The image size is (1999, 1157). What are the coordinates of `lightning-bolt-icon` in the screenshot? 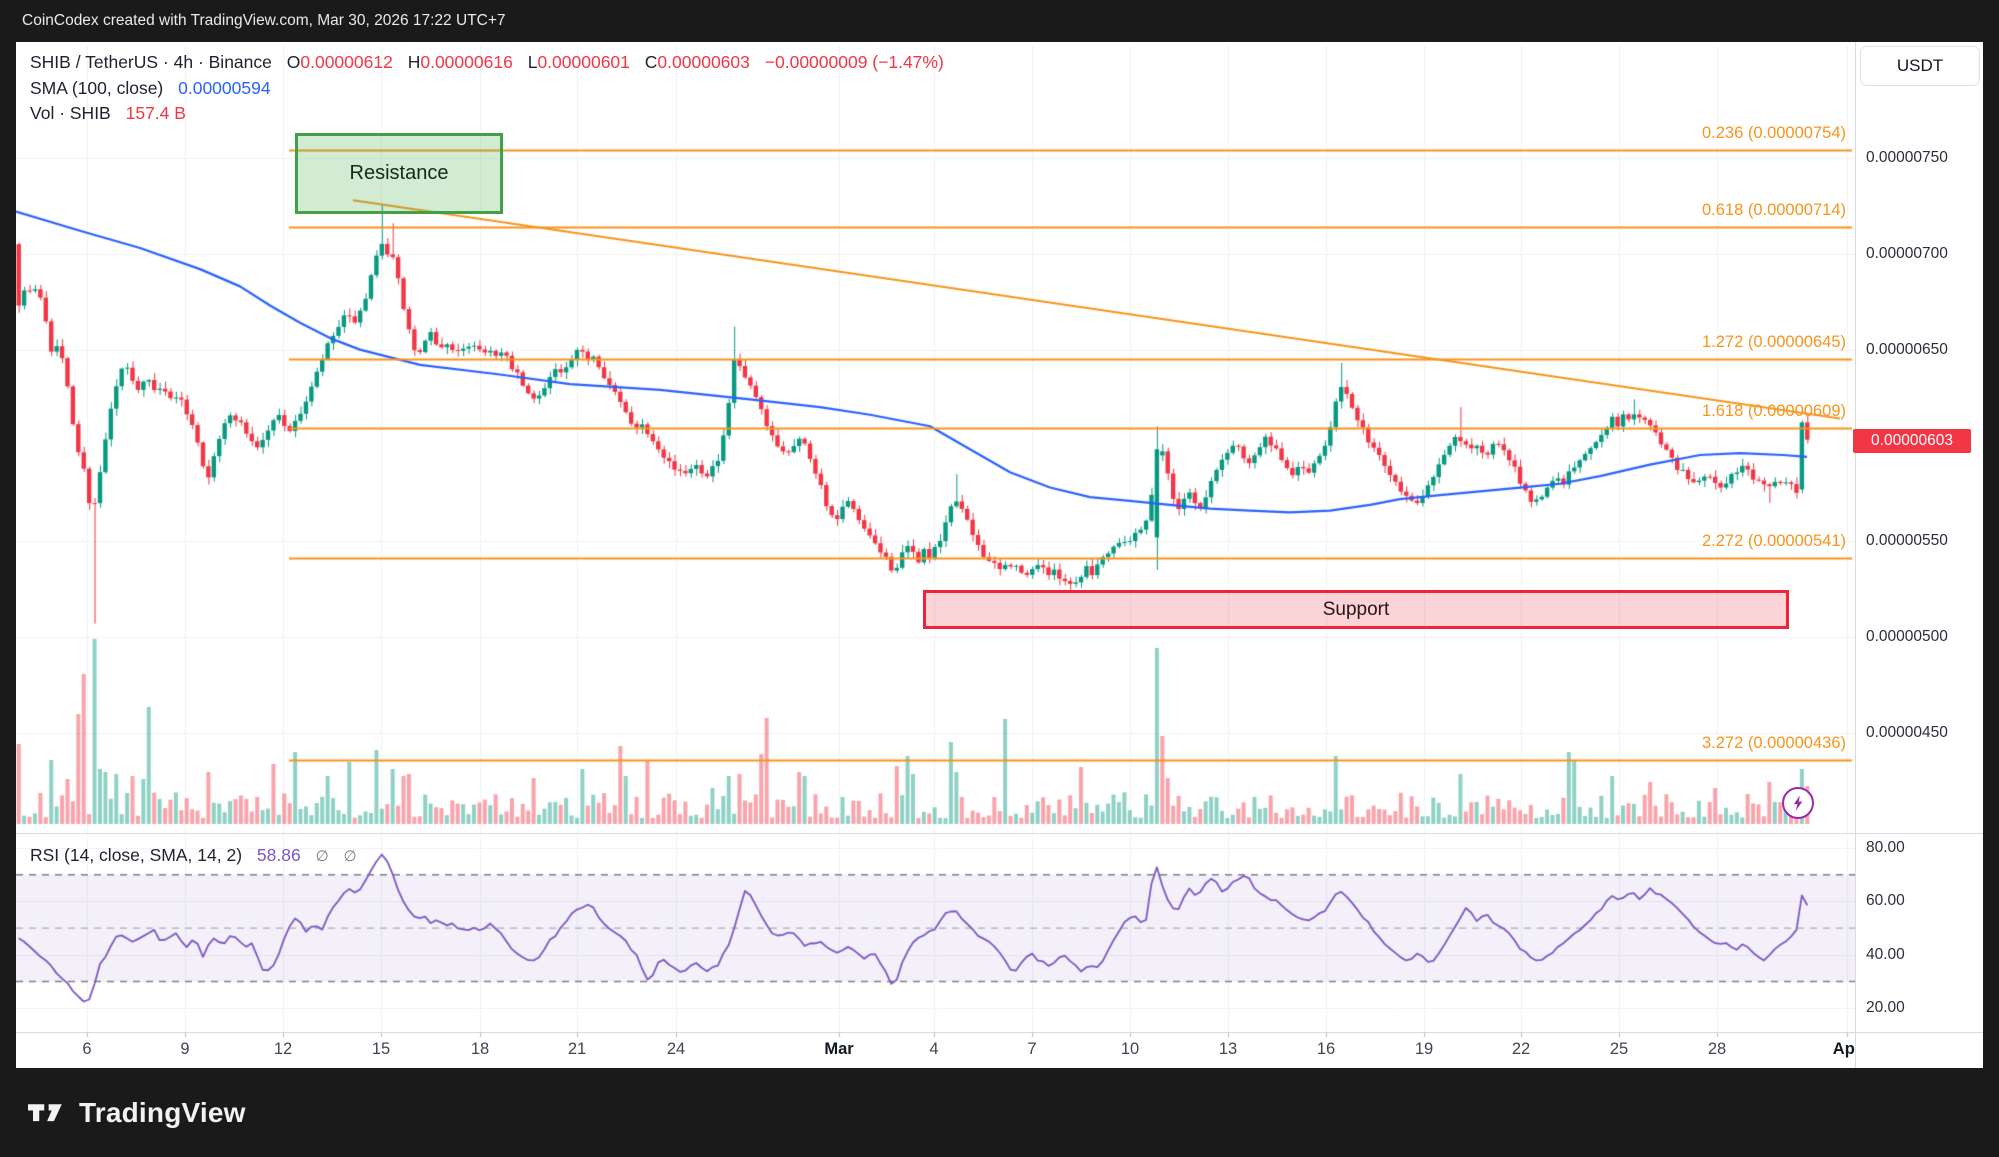 It's located at (1798, 803).